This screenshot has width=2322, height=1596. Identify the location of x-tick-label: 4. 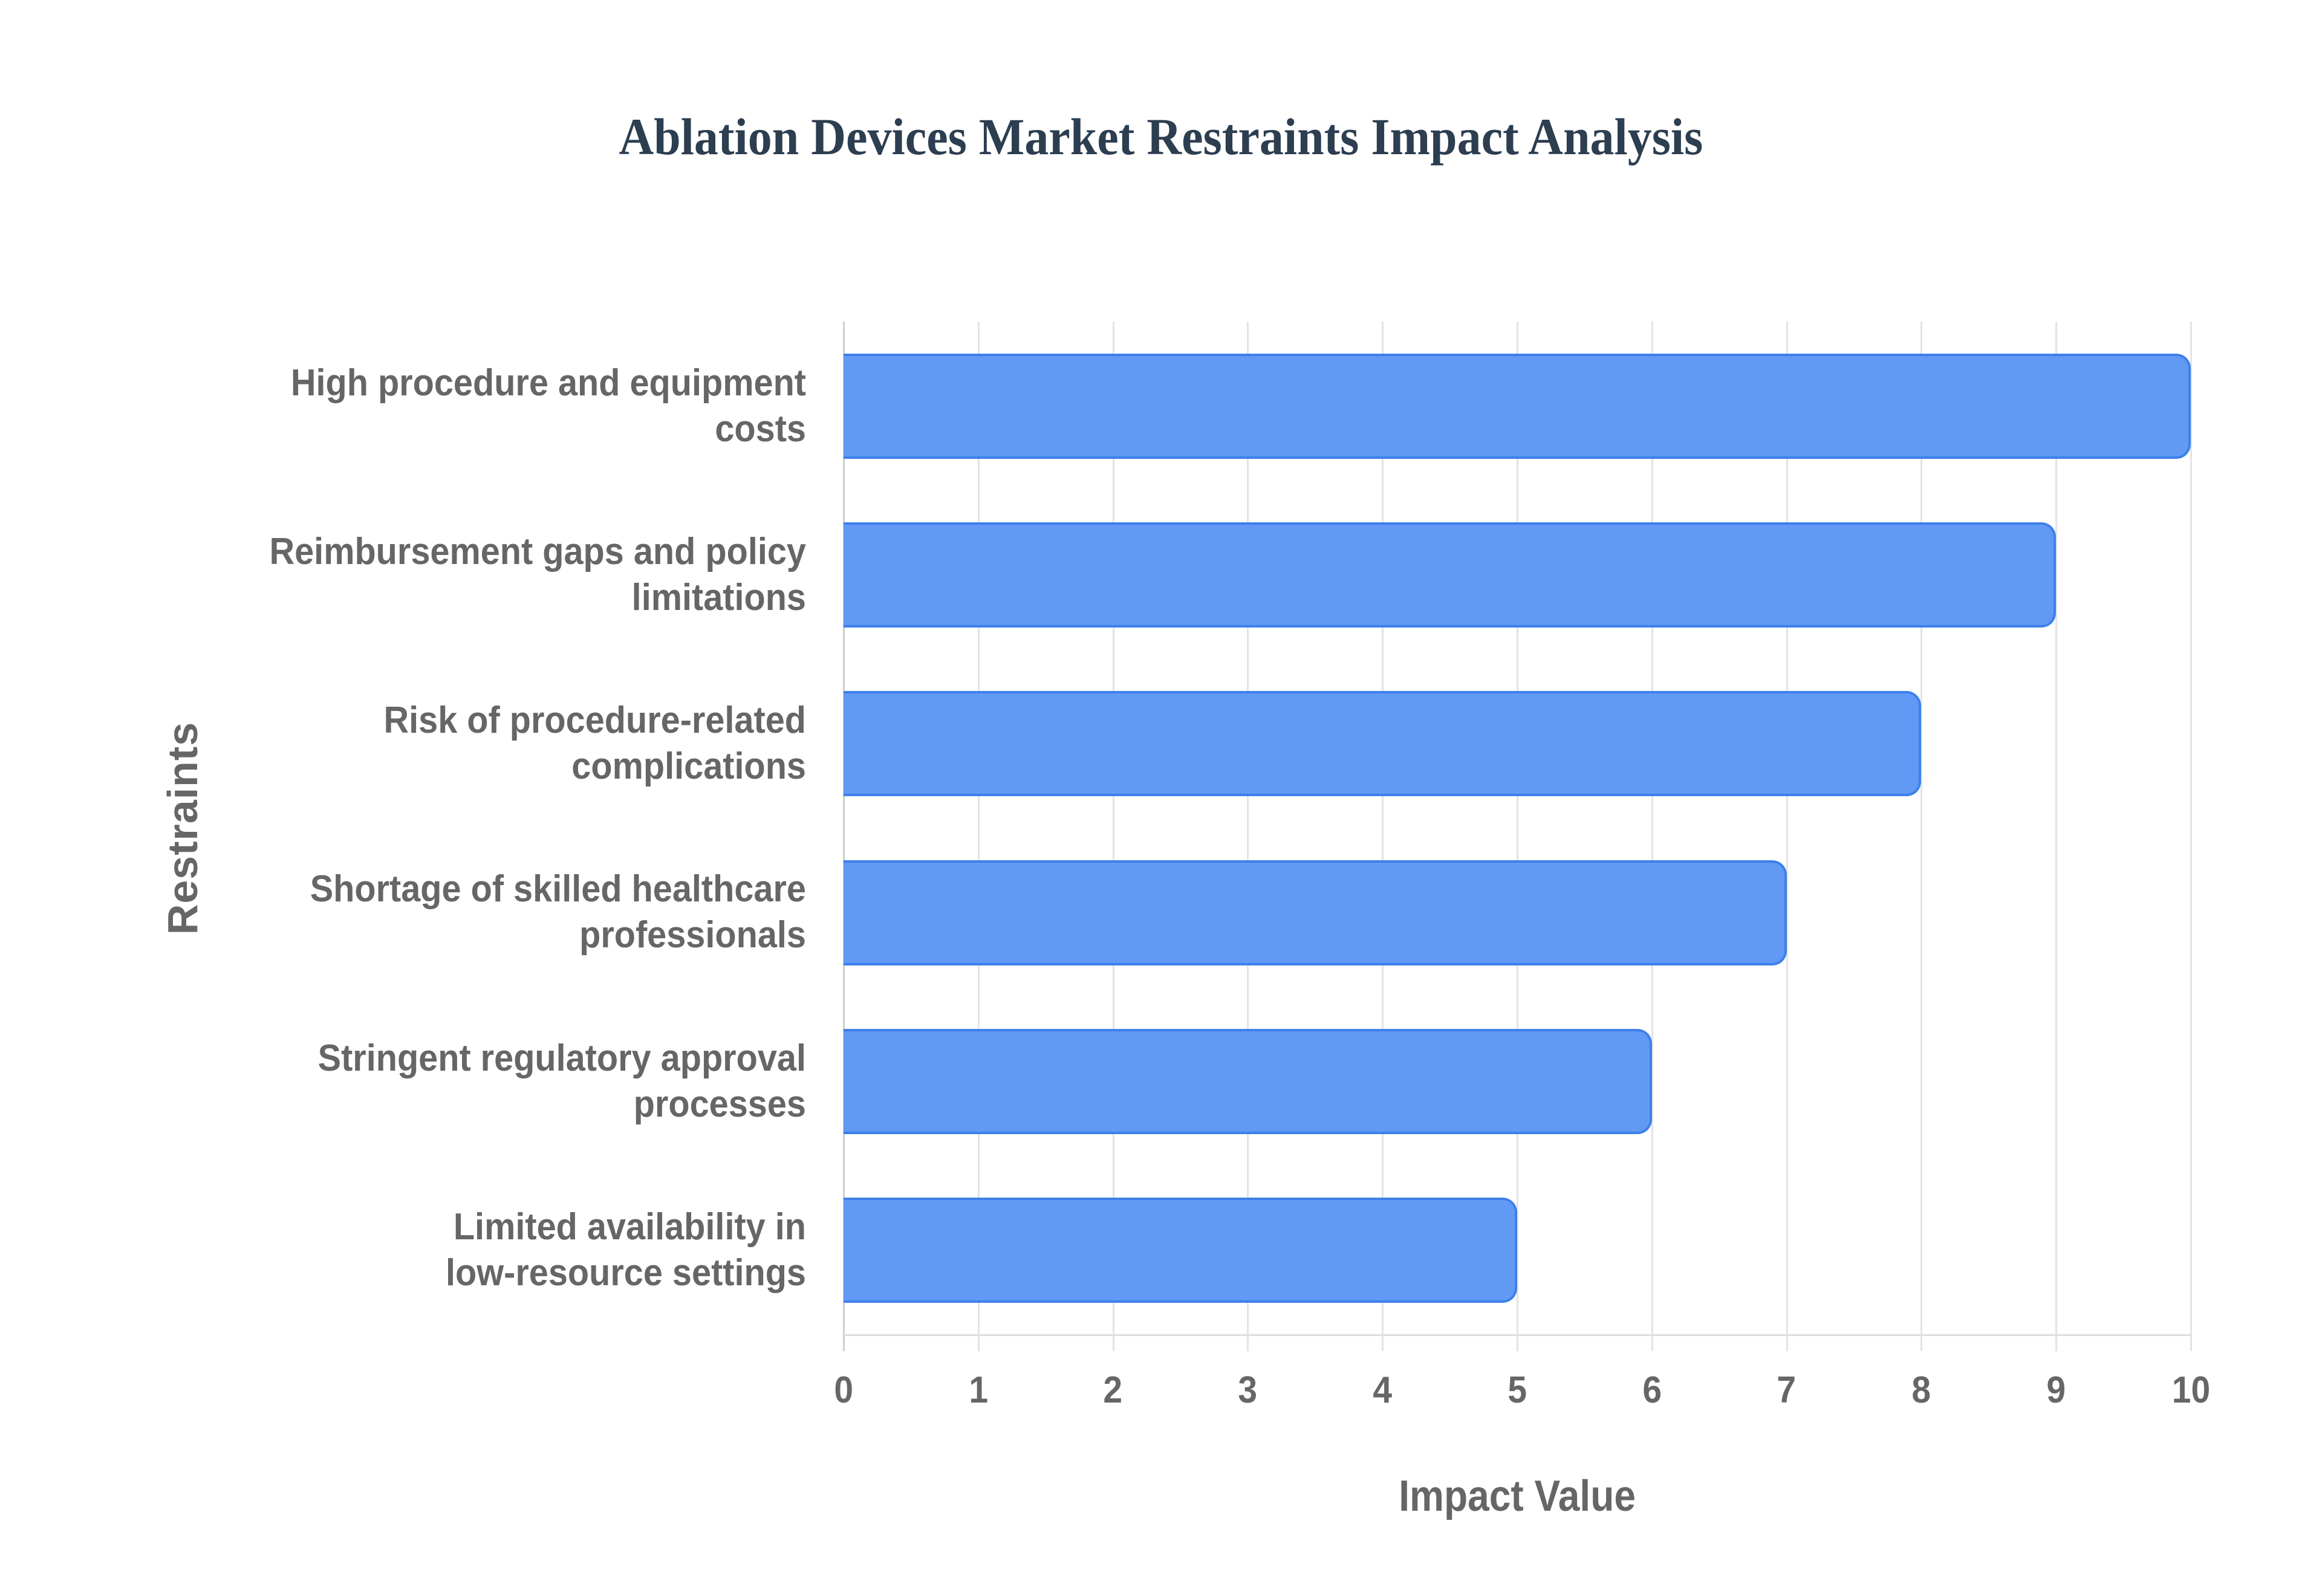
(1382, 1390).